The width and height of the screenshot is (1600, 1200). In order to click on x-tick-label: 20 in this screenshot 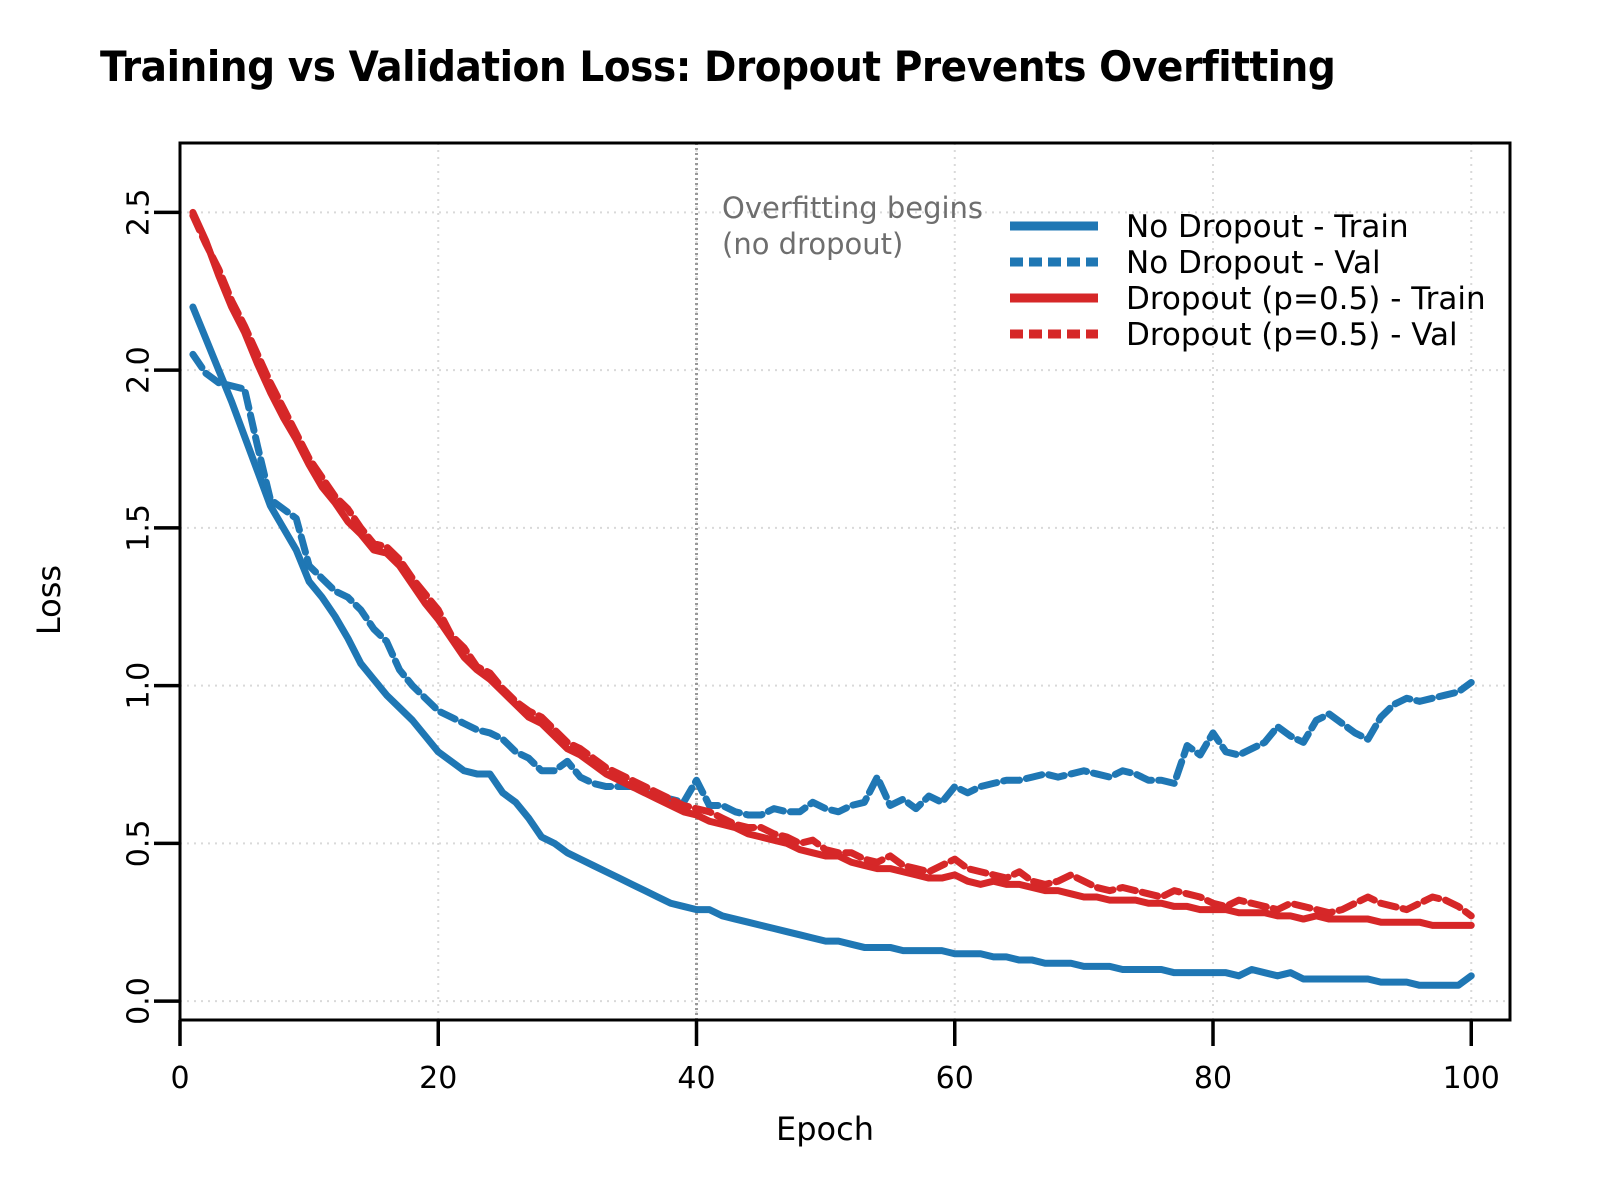, I will do `click(438, 1078)`.